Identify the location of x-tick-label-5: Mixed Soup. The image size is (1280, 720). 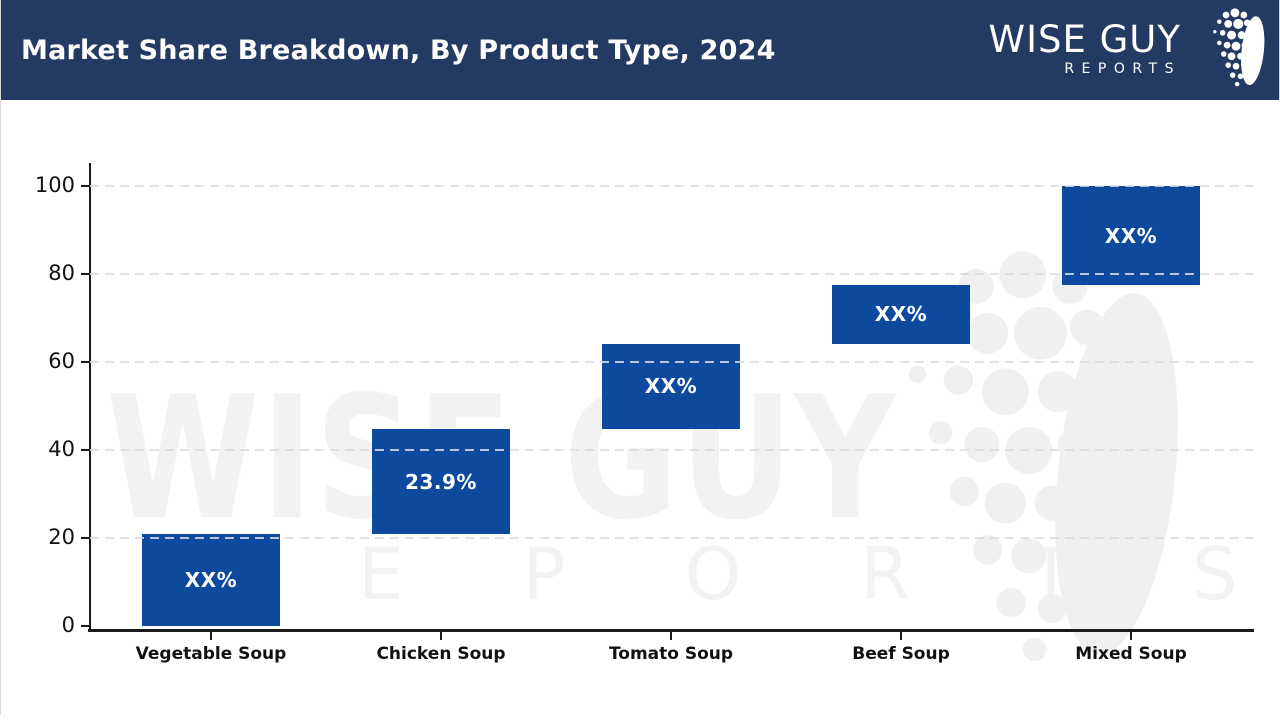
(1131, 654).